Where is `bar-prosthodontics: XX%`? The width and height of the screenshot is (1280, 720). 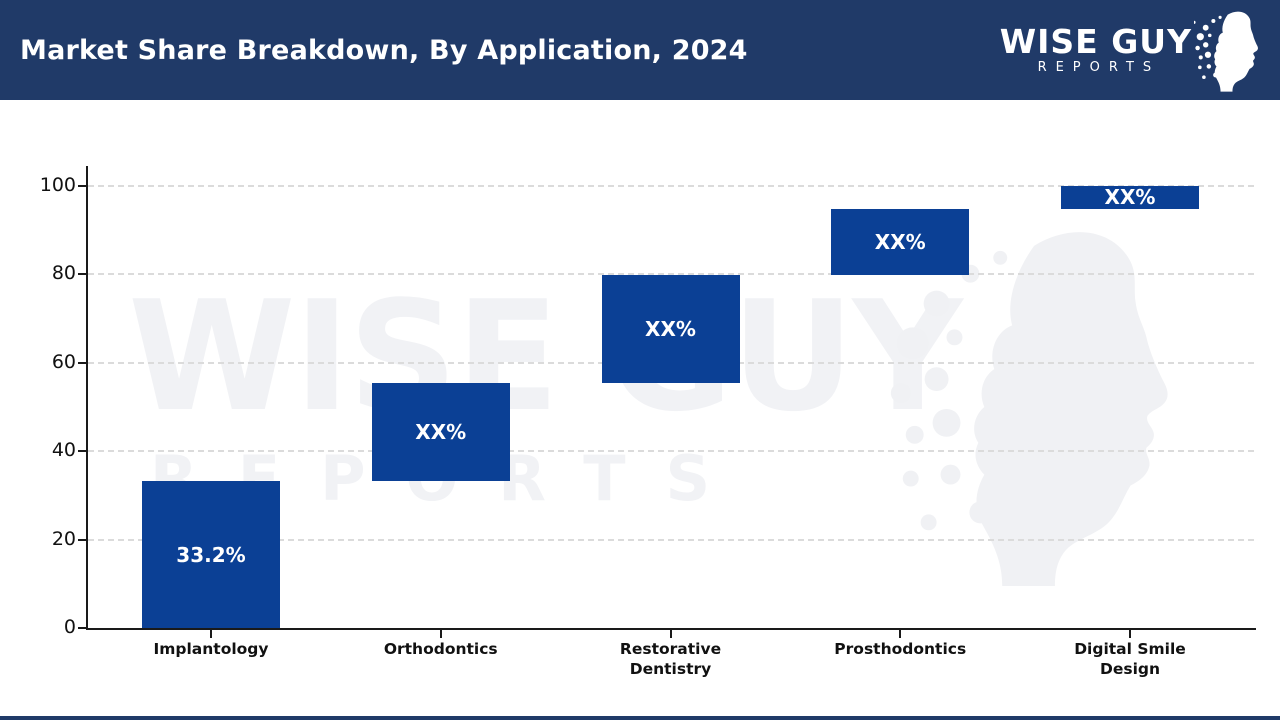 bar-prosthodontics: XX% is located at coordinates (900, 242).